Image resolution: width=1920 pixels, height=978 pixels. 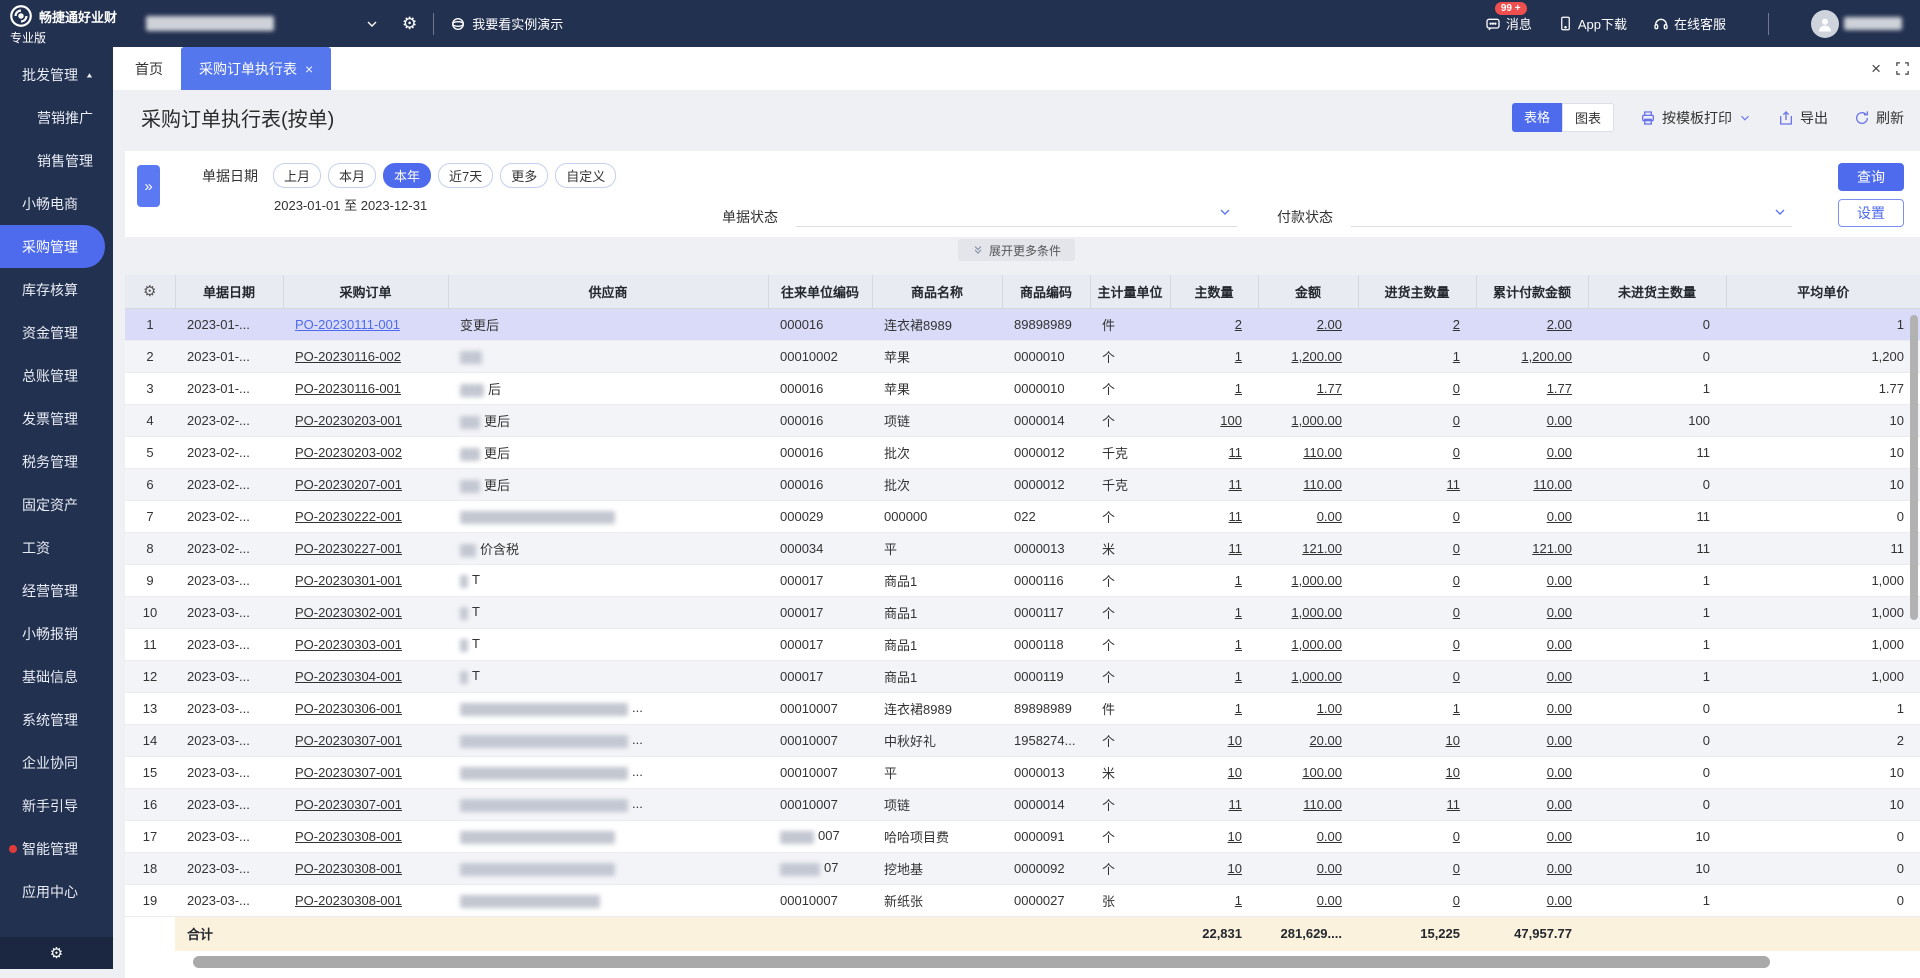 What do you see at coordinates (1235, 868) in the screenshot?
I see `qty-link: 10` at bounding box center [1235, 868].